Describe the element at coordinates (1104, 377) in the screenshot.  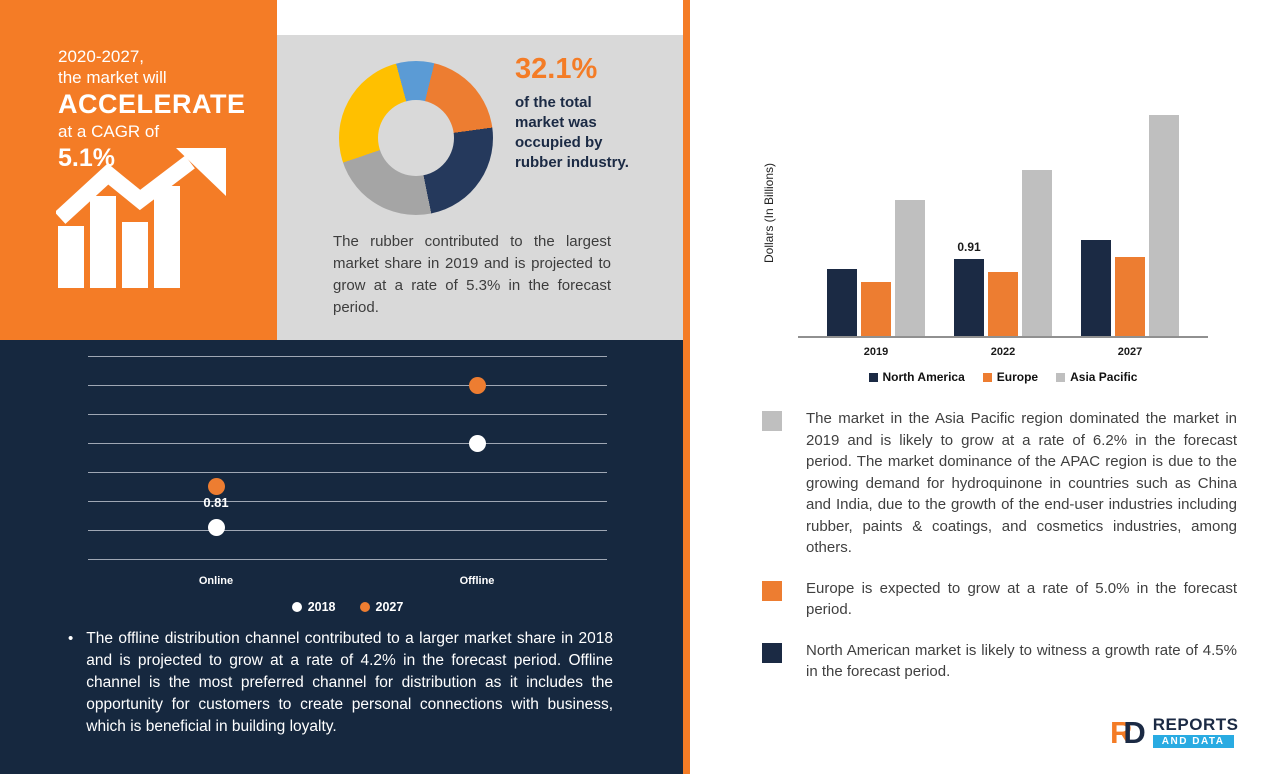
I see `legend-label-asia-pacific: Asia Pacific` at that location.